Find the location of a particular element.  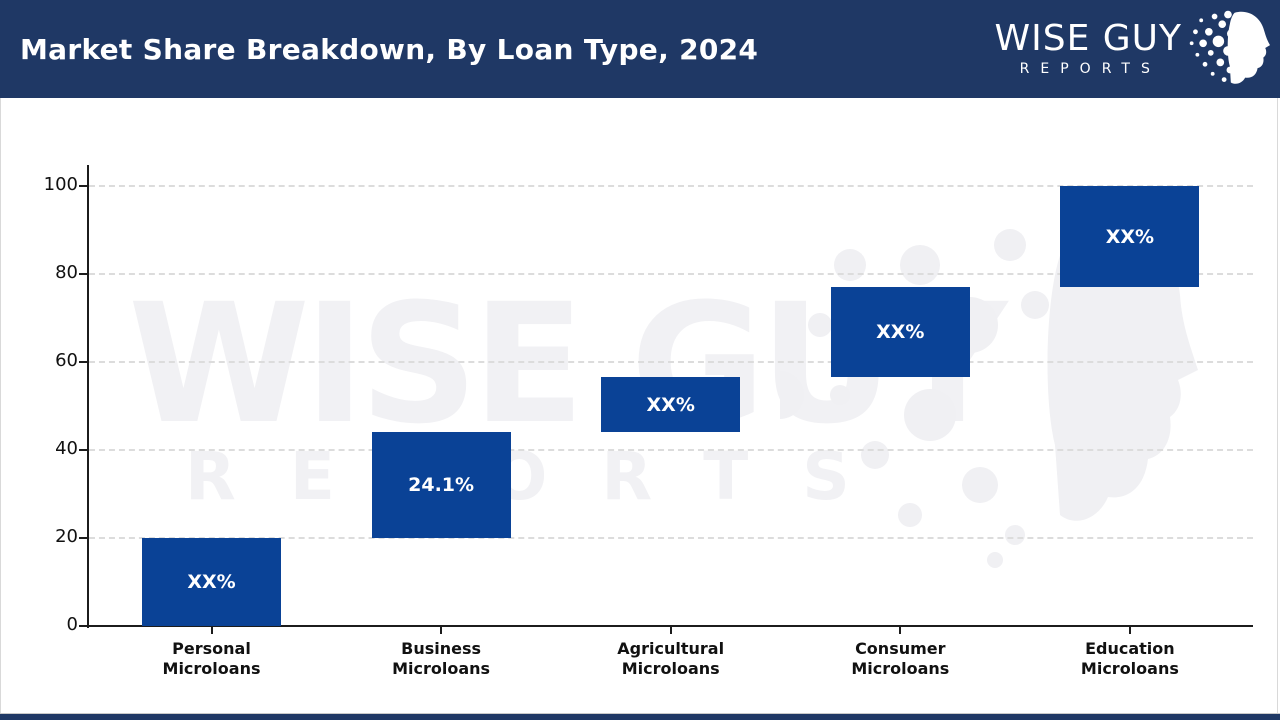

y-tick-label: 0 is located at coordinates (72, 624).